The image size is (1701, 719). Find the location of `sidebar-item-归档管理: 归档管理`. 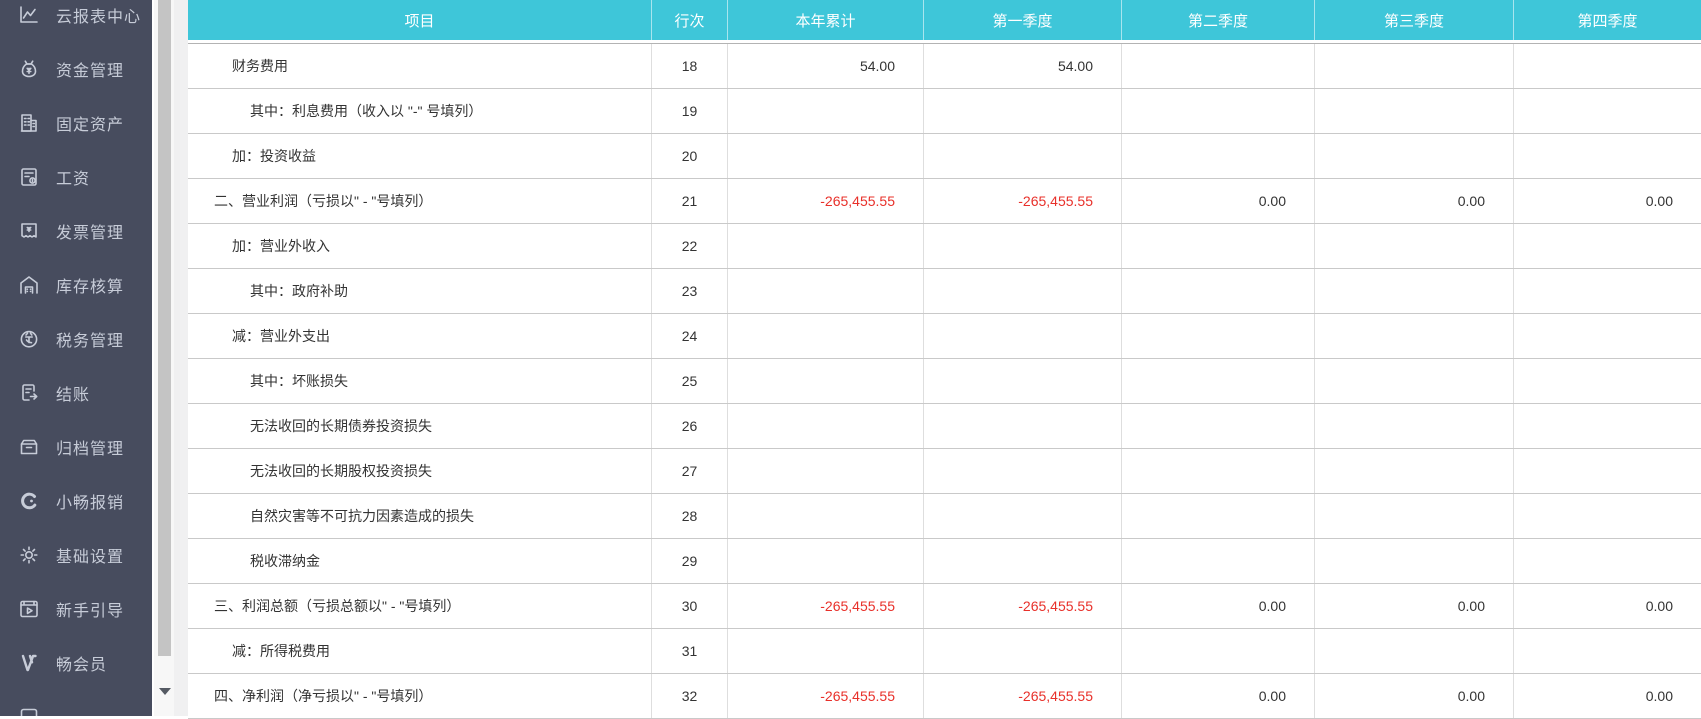

sidebar-item-归档管理: 归档管理 is located at coordinates (76, 447).